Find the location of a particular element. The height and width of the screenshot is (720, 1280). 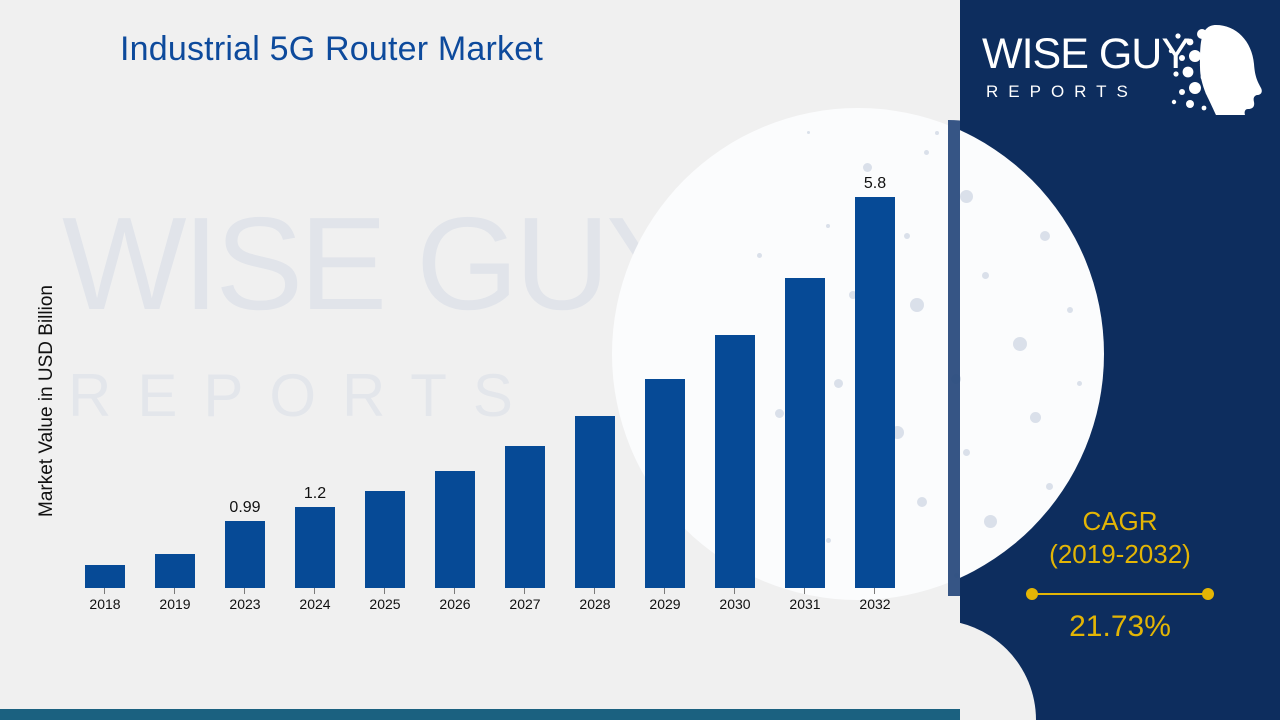

cagr-block: CAGR (2019-2032) 21.73% is located at coordinates (1120, 574).